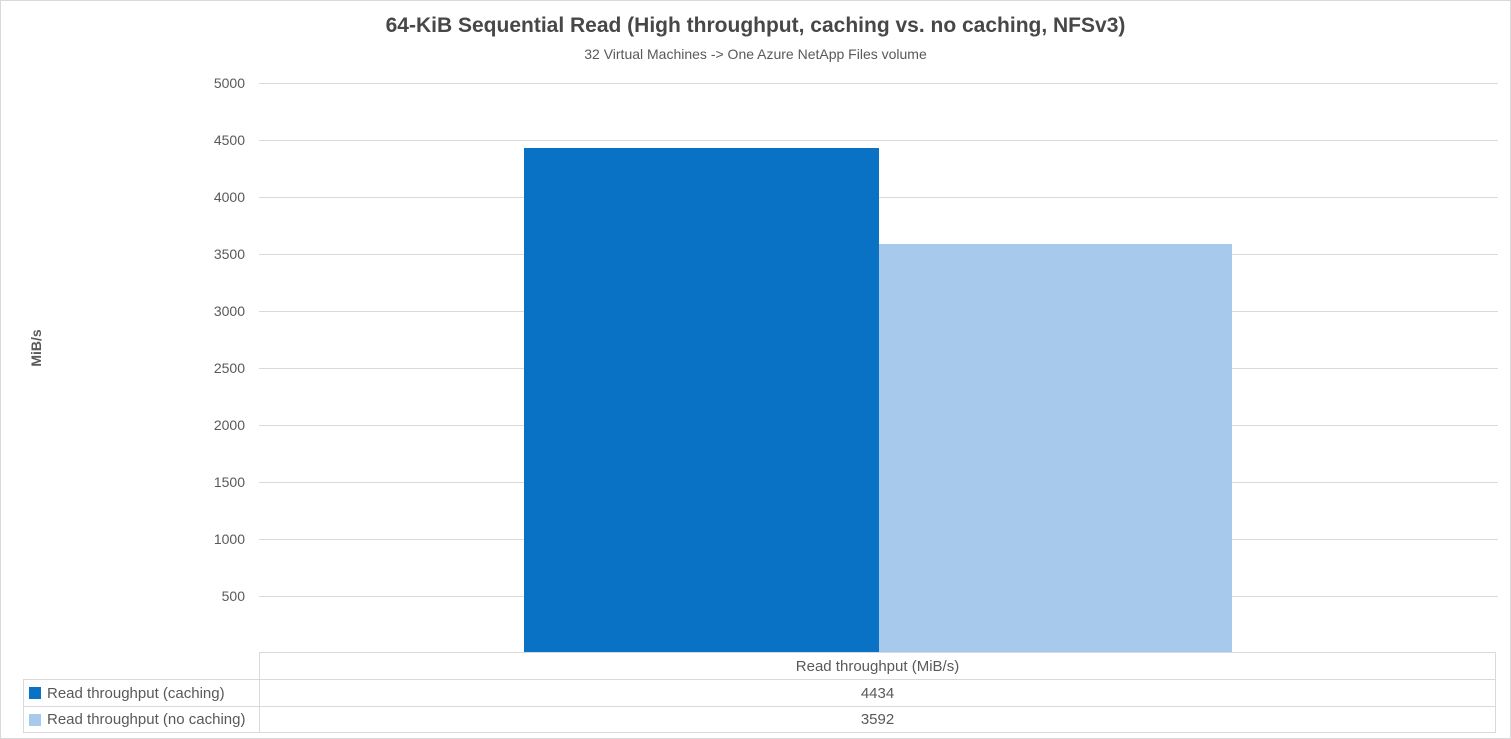 The height and width of the screenshot is (739, 1511). What do you see at coordinates (35, 719) in the screenshot?
I see `legend-swatch-no-caching-icon` at bounding box center [35, 719].